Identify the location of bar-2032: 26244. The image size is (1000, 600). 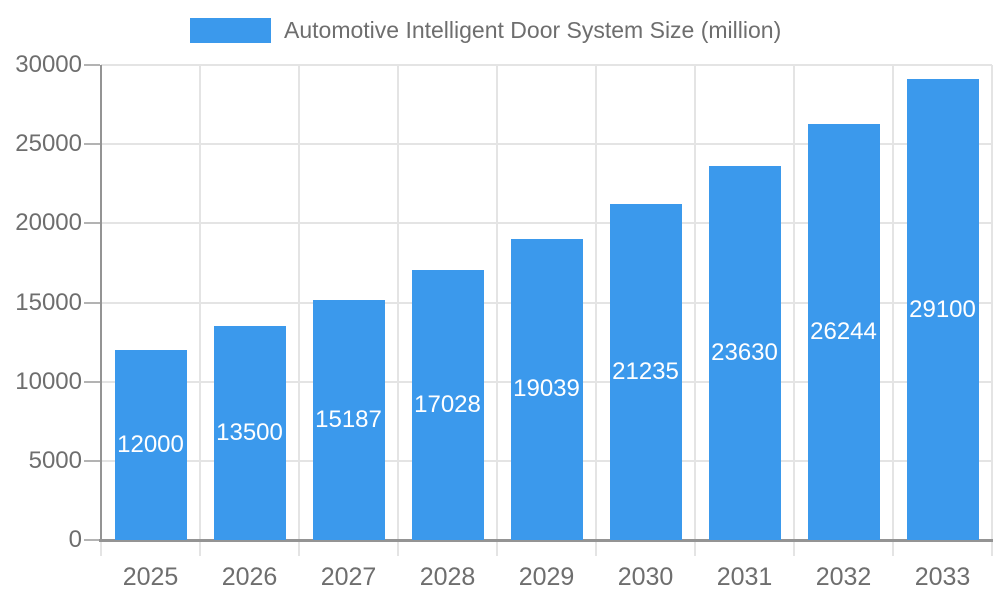
(843, 332).